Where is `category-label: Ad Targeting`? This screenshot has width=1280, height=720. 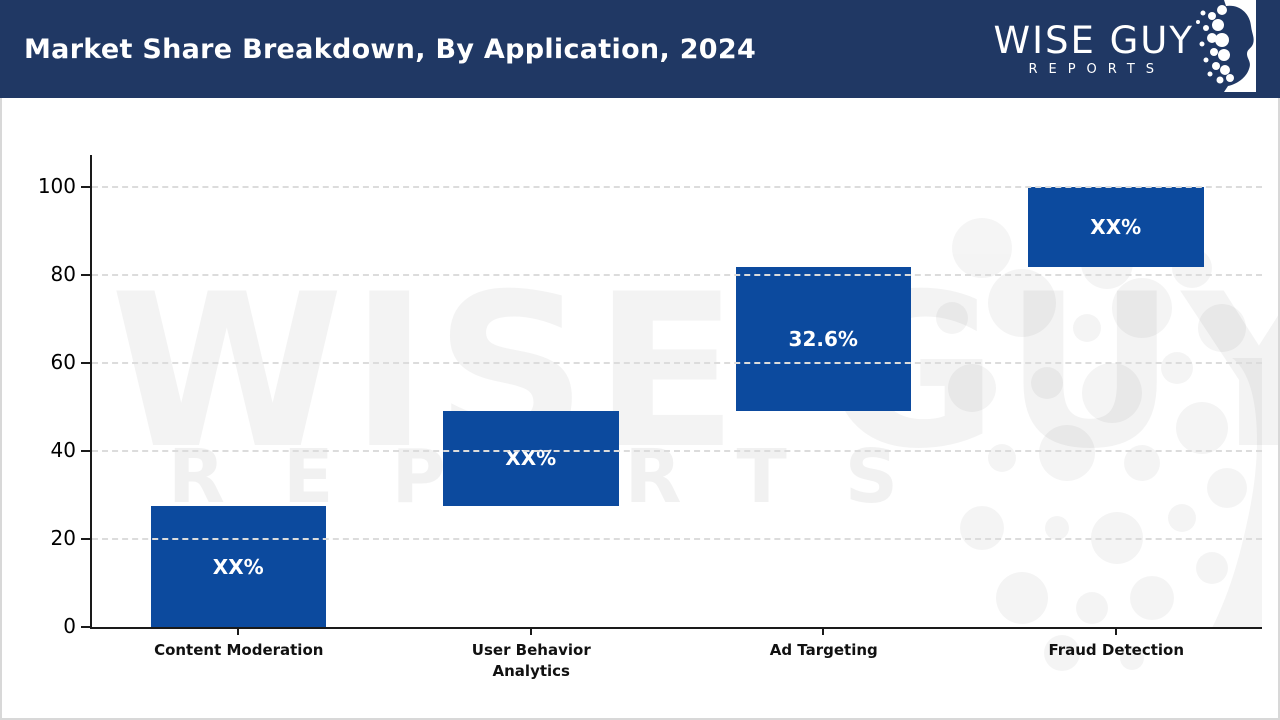
category-label: Ad Targeting is located at coordinates (823, 650).